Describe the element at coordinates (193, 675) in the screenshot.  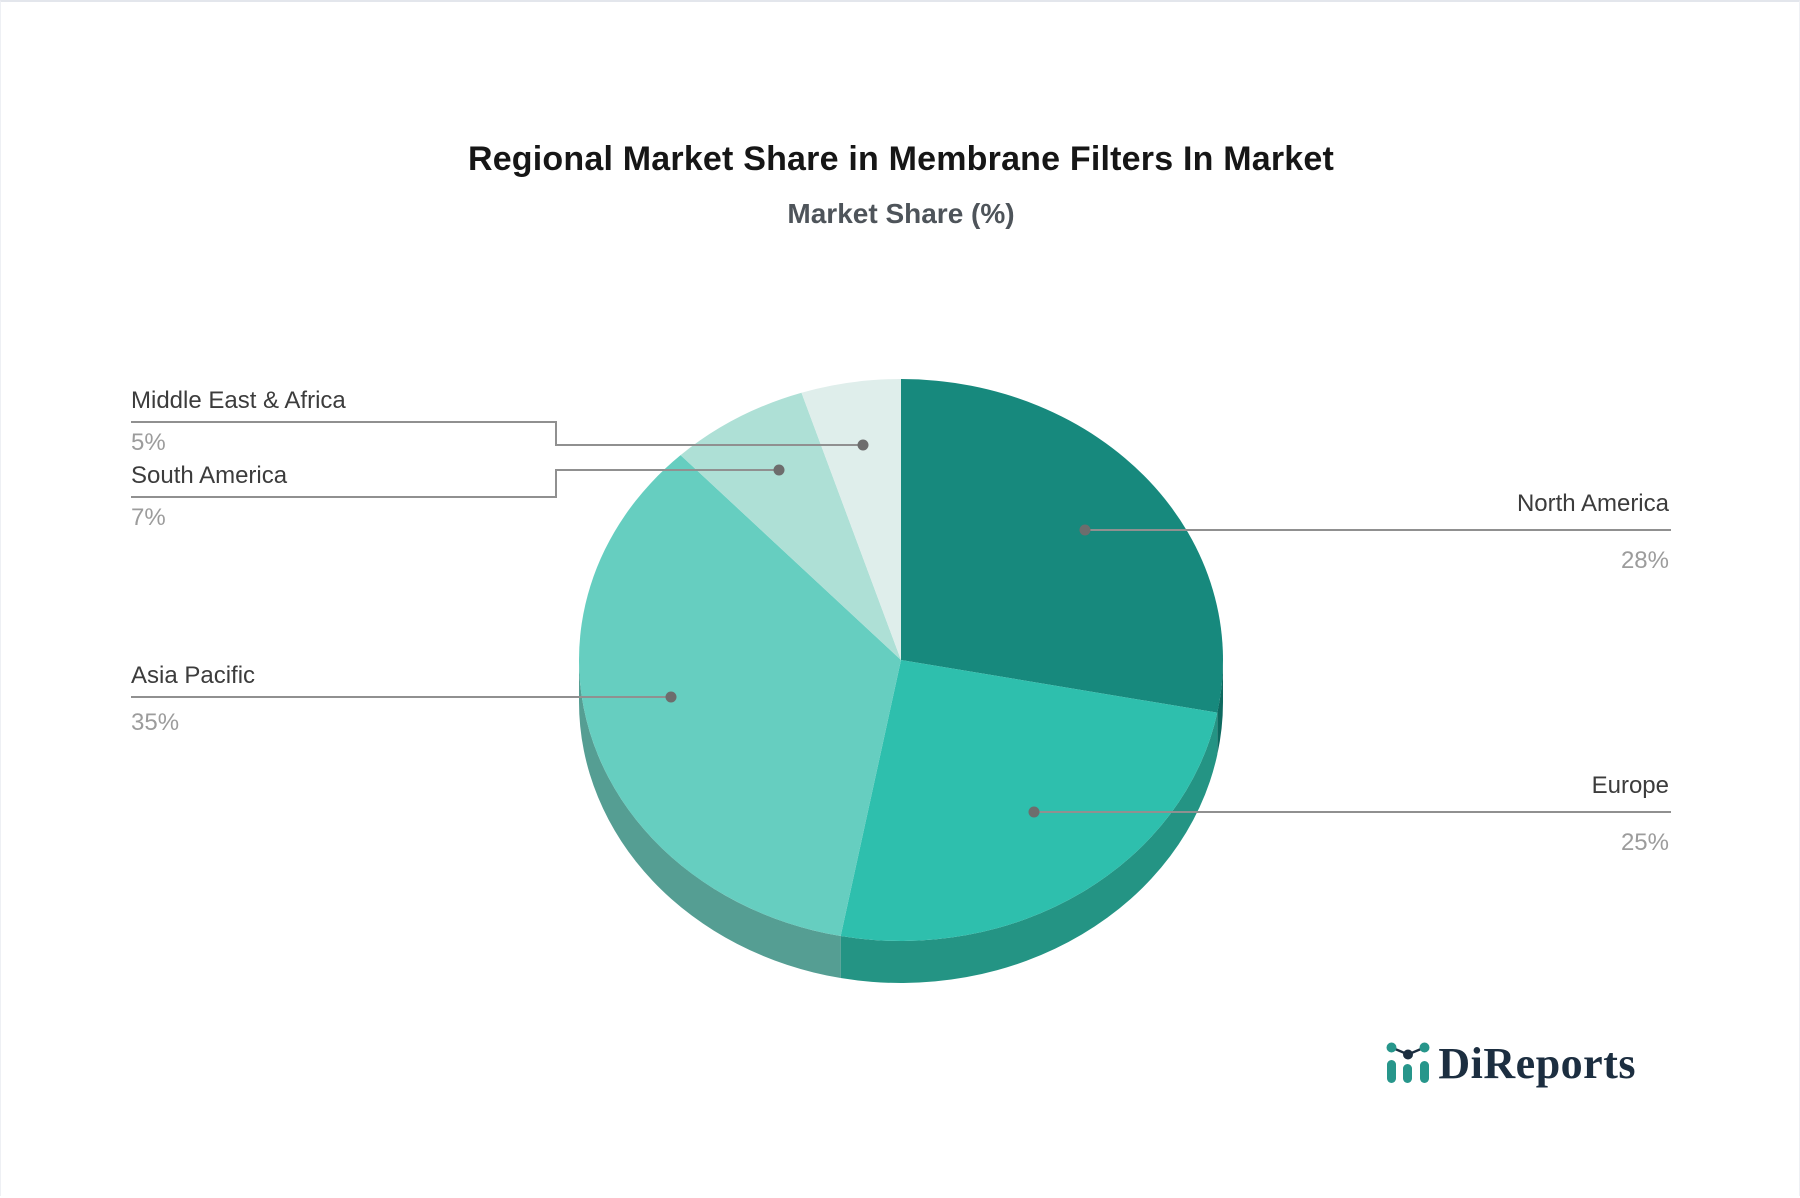
I see `slice-label-asia-pacific: Asia Pacific` at that location.